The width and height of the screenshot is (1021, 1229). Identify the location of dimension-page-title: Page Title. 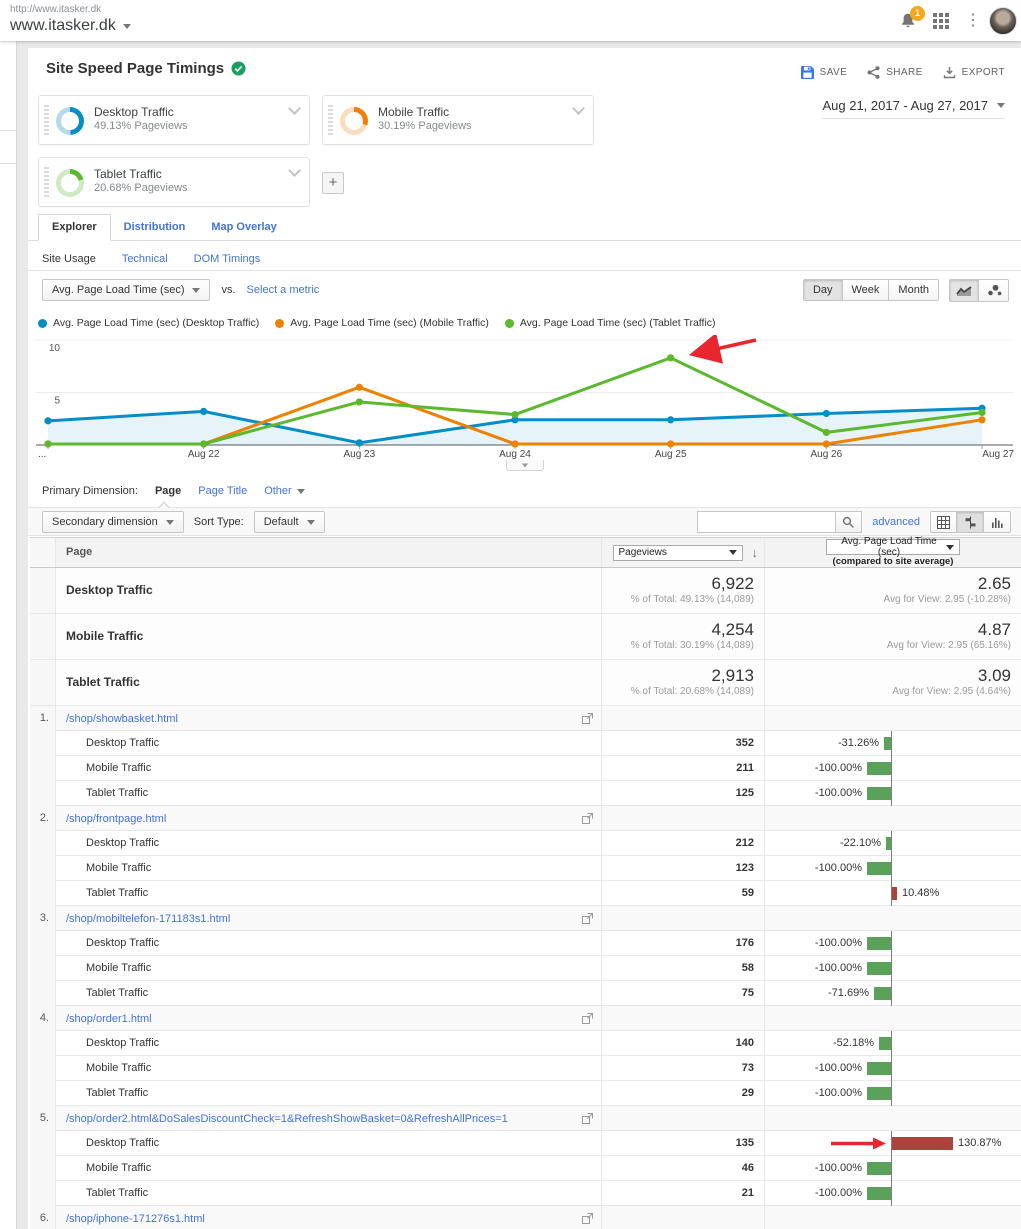
(223, 491).